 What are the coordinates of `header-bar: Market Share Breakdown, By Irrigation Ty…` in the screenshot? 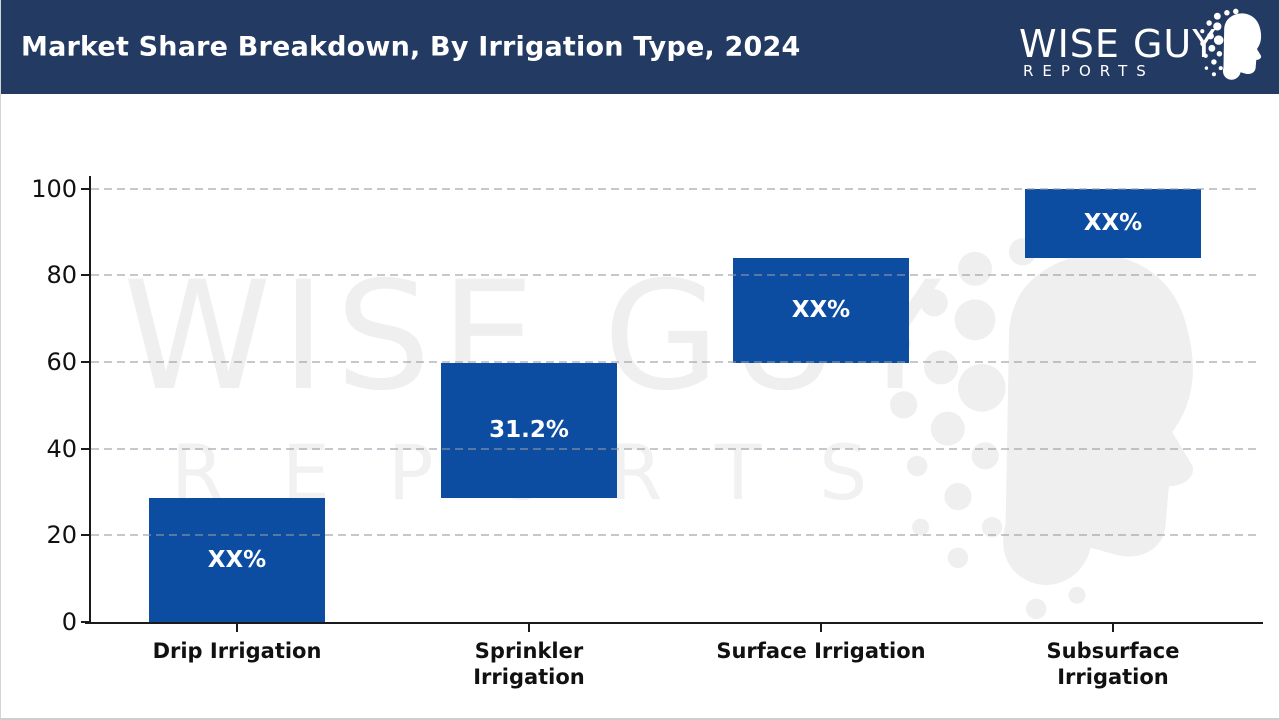 It's located at (640, 47).